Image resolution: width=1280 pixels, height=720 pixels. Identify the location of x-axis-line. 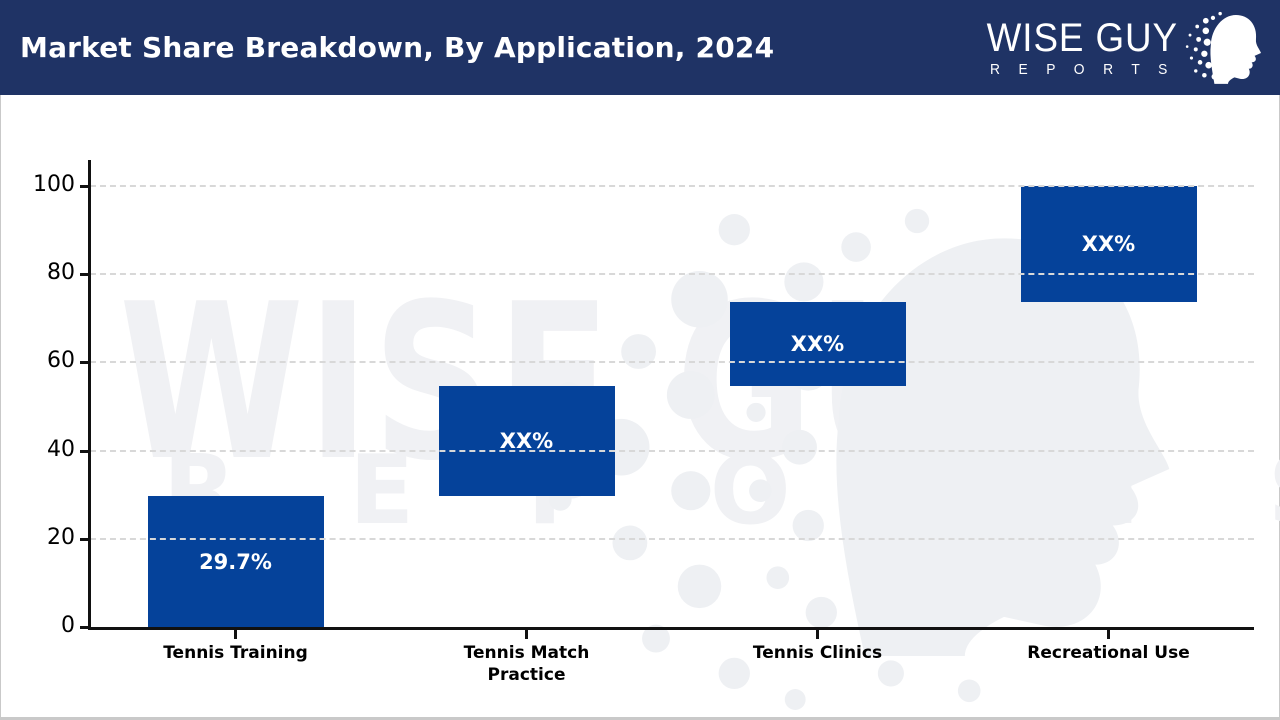
(671, 628).